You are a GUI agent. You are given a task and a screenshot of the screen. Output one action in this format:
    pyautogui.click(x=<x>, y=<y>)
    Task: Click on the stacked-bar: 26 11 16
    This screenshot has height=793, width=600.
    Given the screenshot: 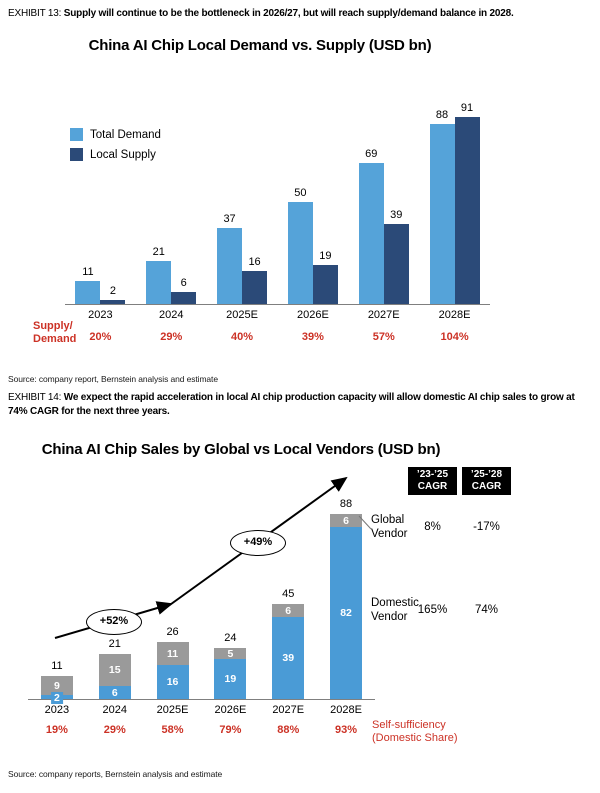 What is the action you would take?
    pyautogui.click(x=172, y=662)
    